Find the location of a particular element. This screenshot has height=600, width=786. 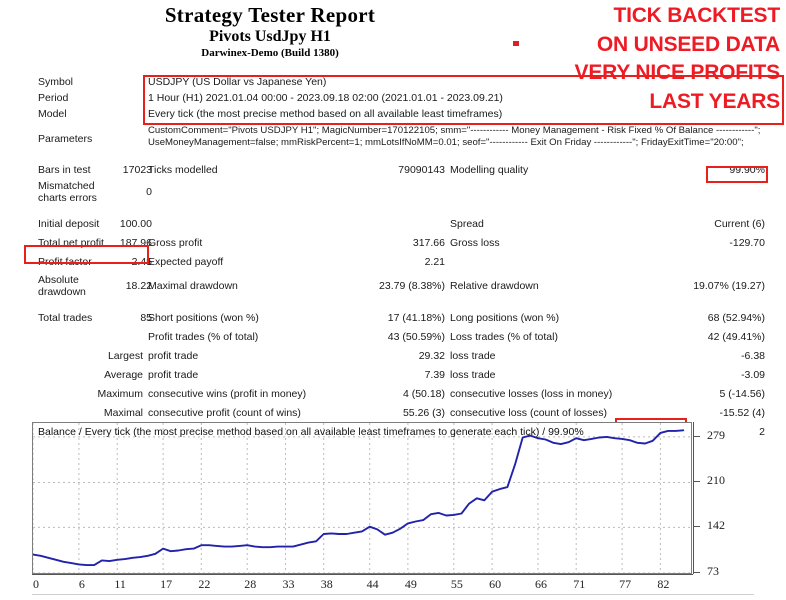

symbol-value: USDJPY (US Dollar vs Japanese Yen) is located at coordinates (237, 82).